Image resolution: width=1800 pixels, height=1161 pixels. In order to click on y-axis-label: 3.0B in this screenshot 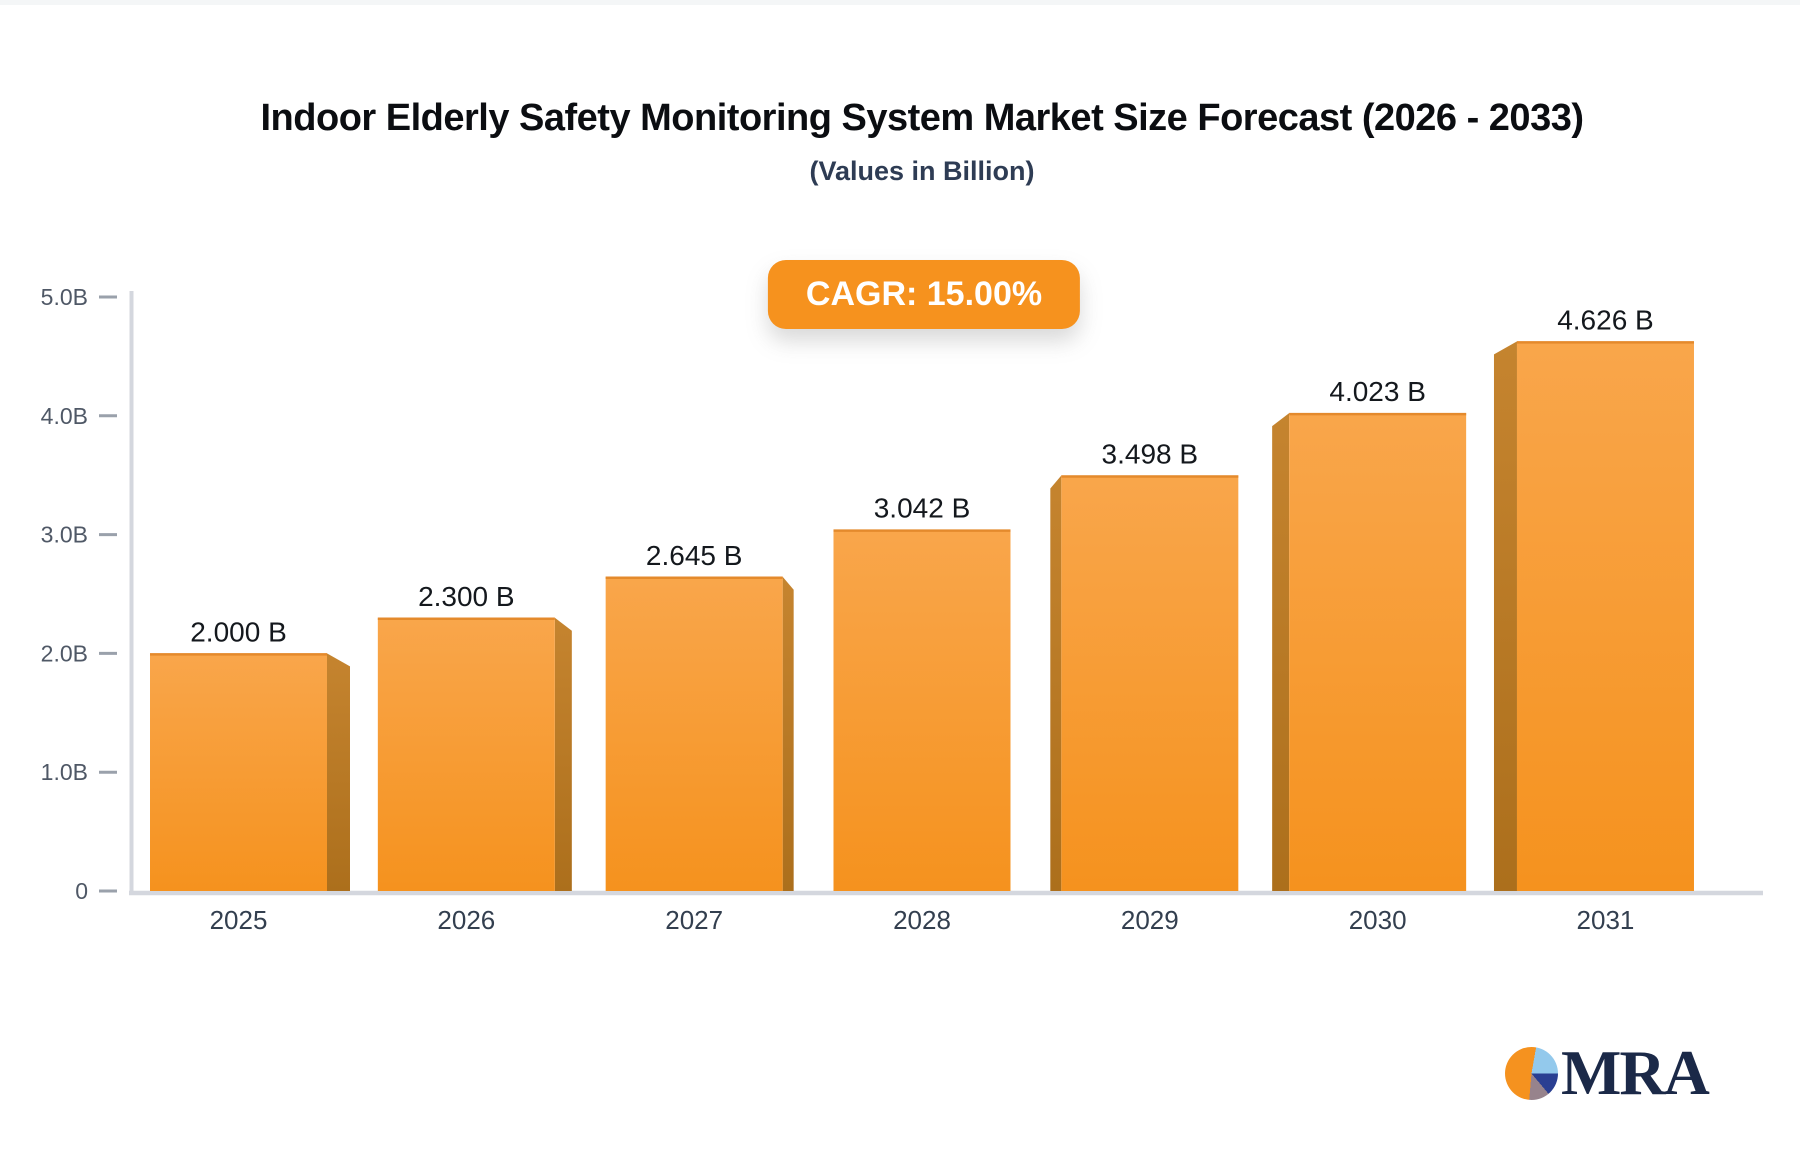, I will do `click(64, 535)`.